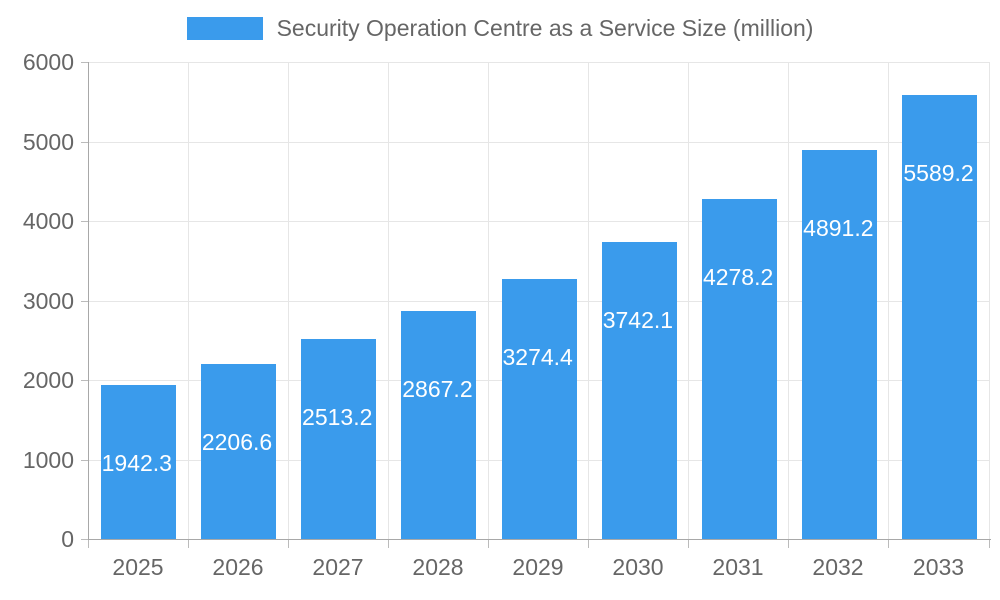 This screenshot has height=600, width=1000. I want to click on bar-2026, so click(238, 451).